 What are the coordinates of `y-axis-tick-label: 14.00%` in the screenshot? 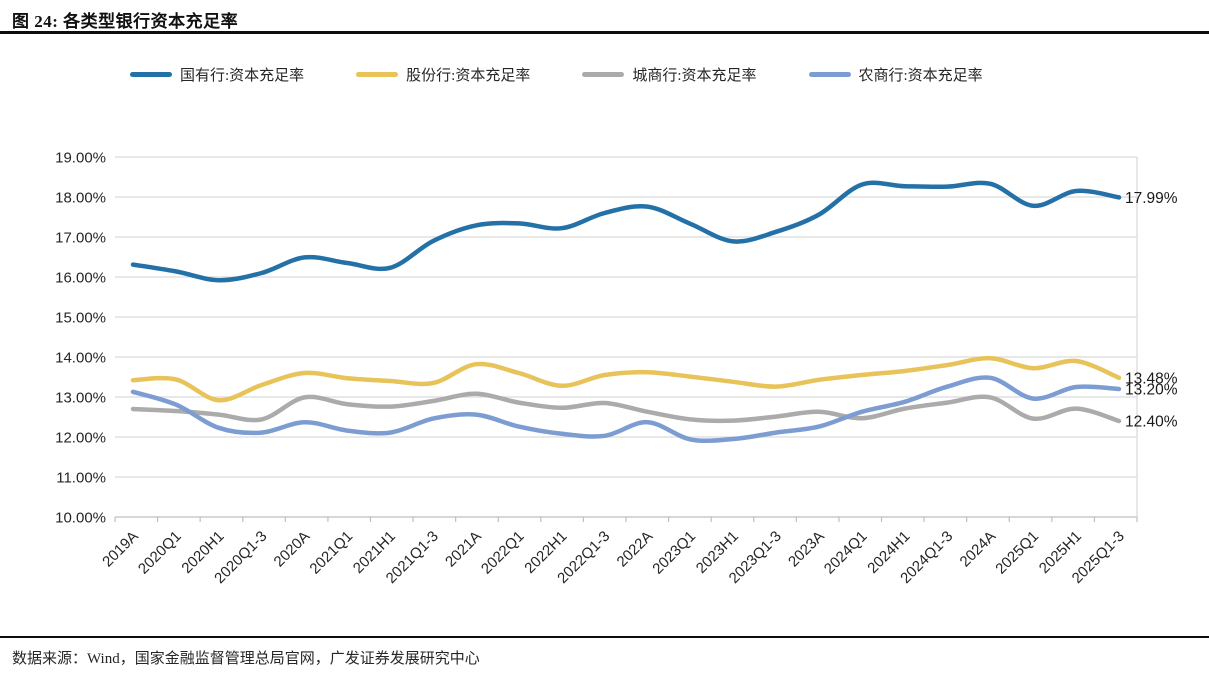 It's located at (80, 358).